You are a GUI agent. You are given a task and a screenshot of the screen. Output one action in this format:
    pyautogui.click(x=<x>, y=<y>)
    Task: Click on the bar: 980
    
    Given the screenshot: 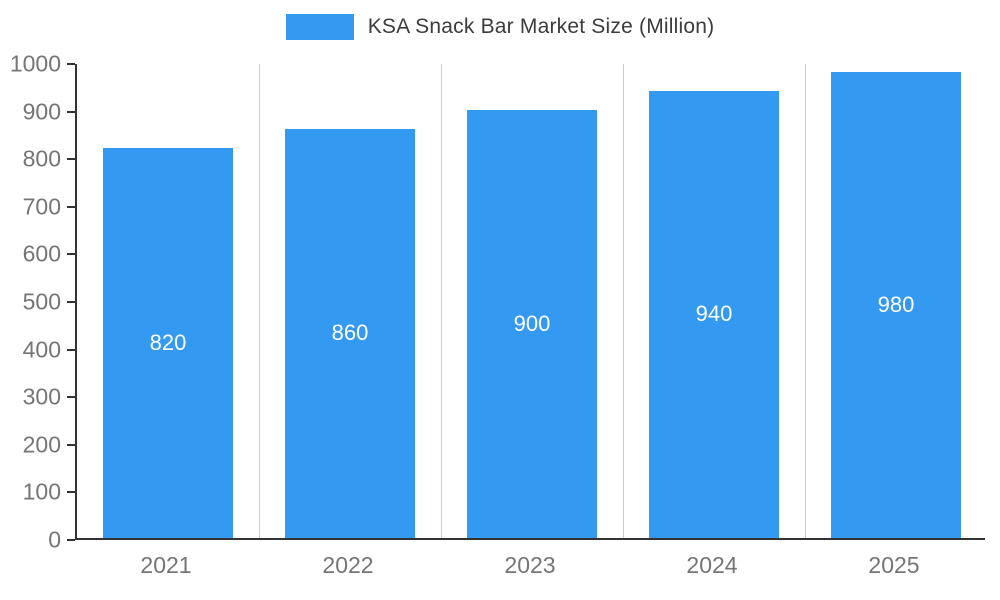 What is the action you would take?
    pyautogui.click(x=896, y=304)
    